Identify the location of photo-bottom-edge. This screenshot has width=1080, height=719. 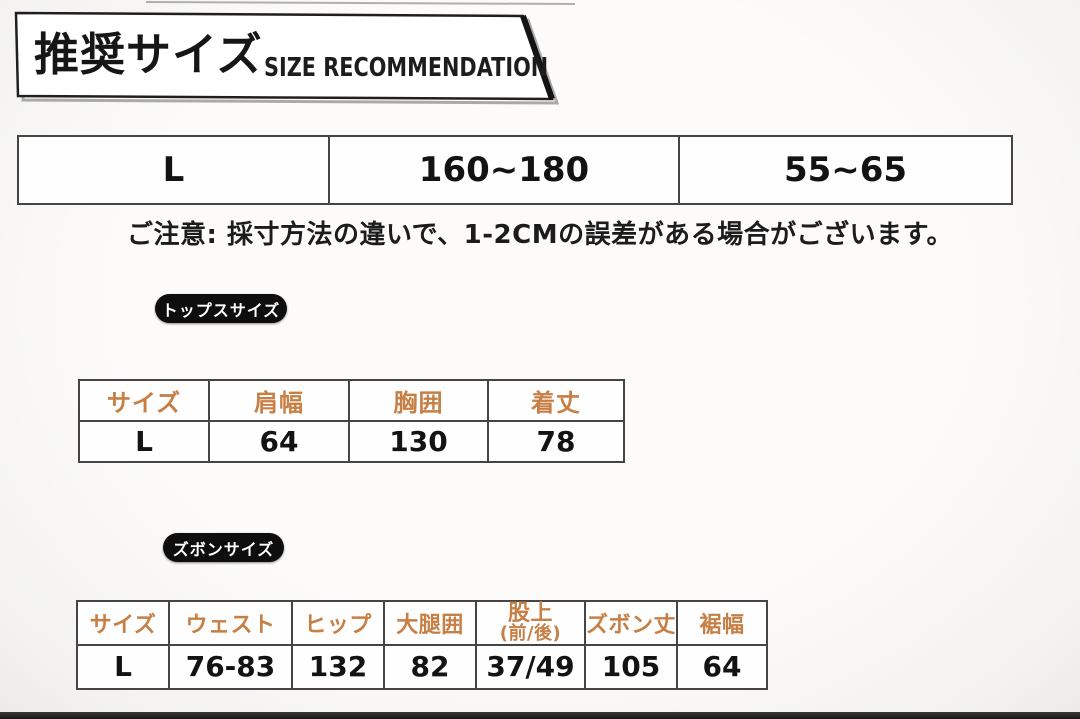
(540, 715).